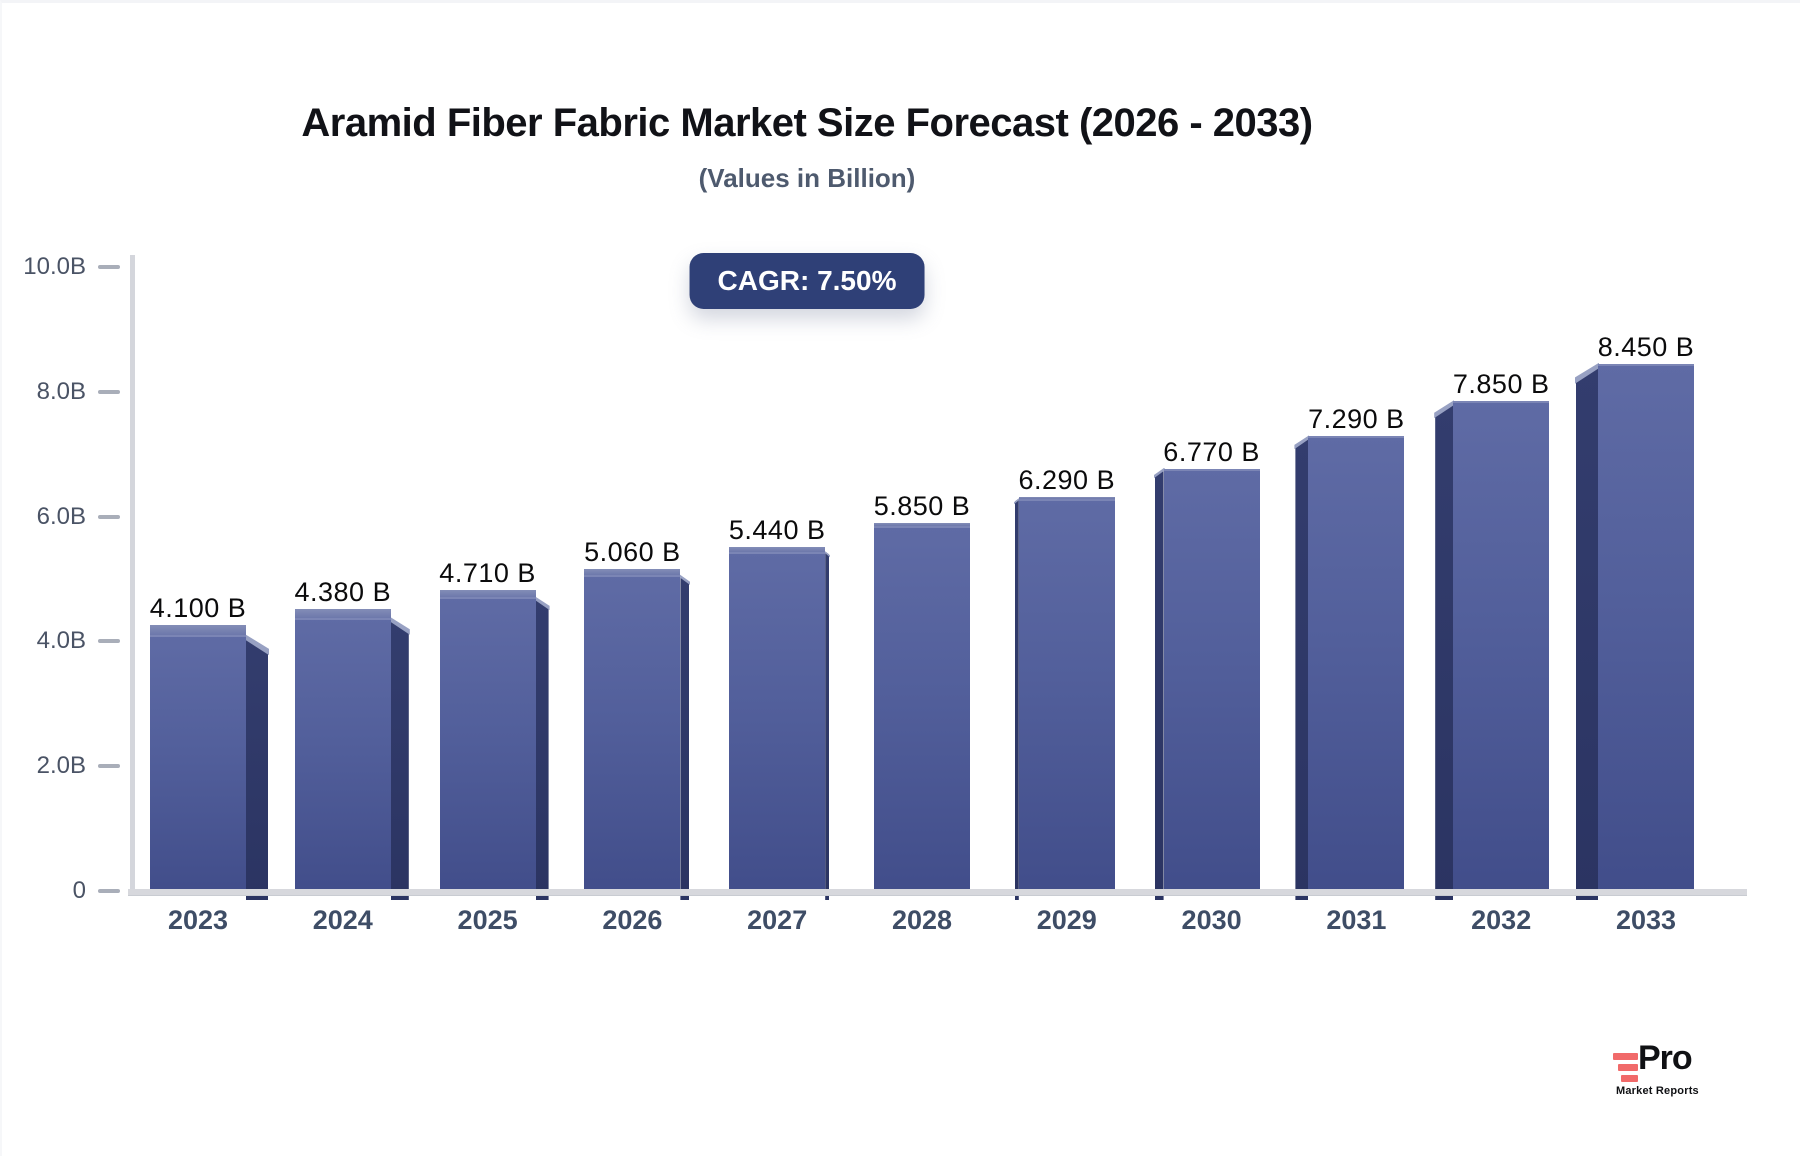 Image resolution: width=1800 pixels, height=1156 pixels. What do you see at coordinates (132, 574) in the screenshot?
I see `y-axis-line` at bounding box center [132, 574].